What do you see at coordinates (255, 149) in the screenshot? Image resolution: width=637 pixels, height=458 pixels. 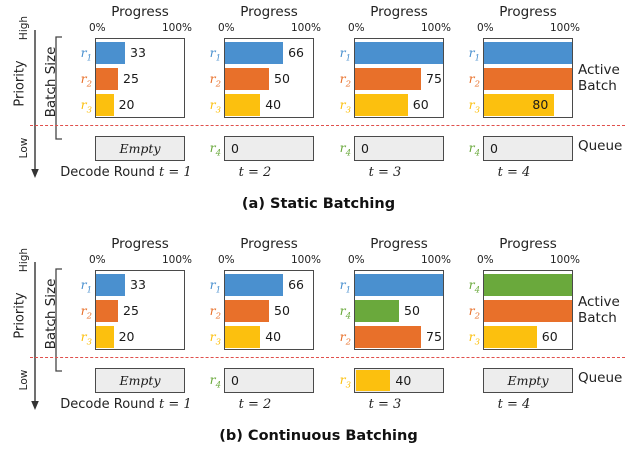 I see `queue-row: r4 0` at bounding box center [255, 149].